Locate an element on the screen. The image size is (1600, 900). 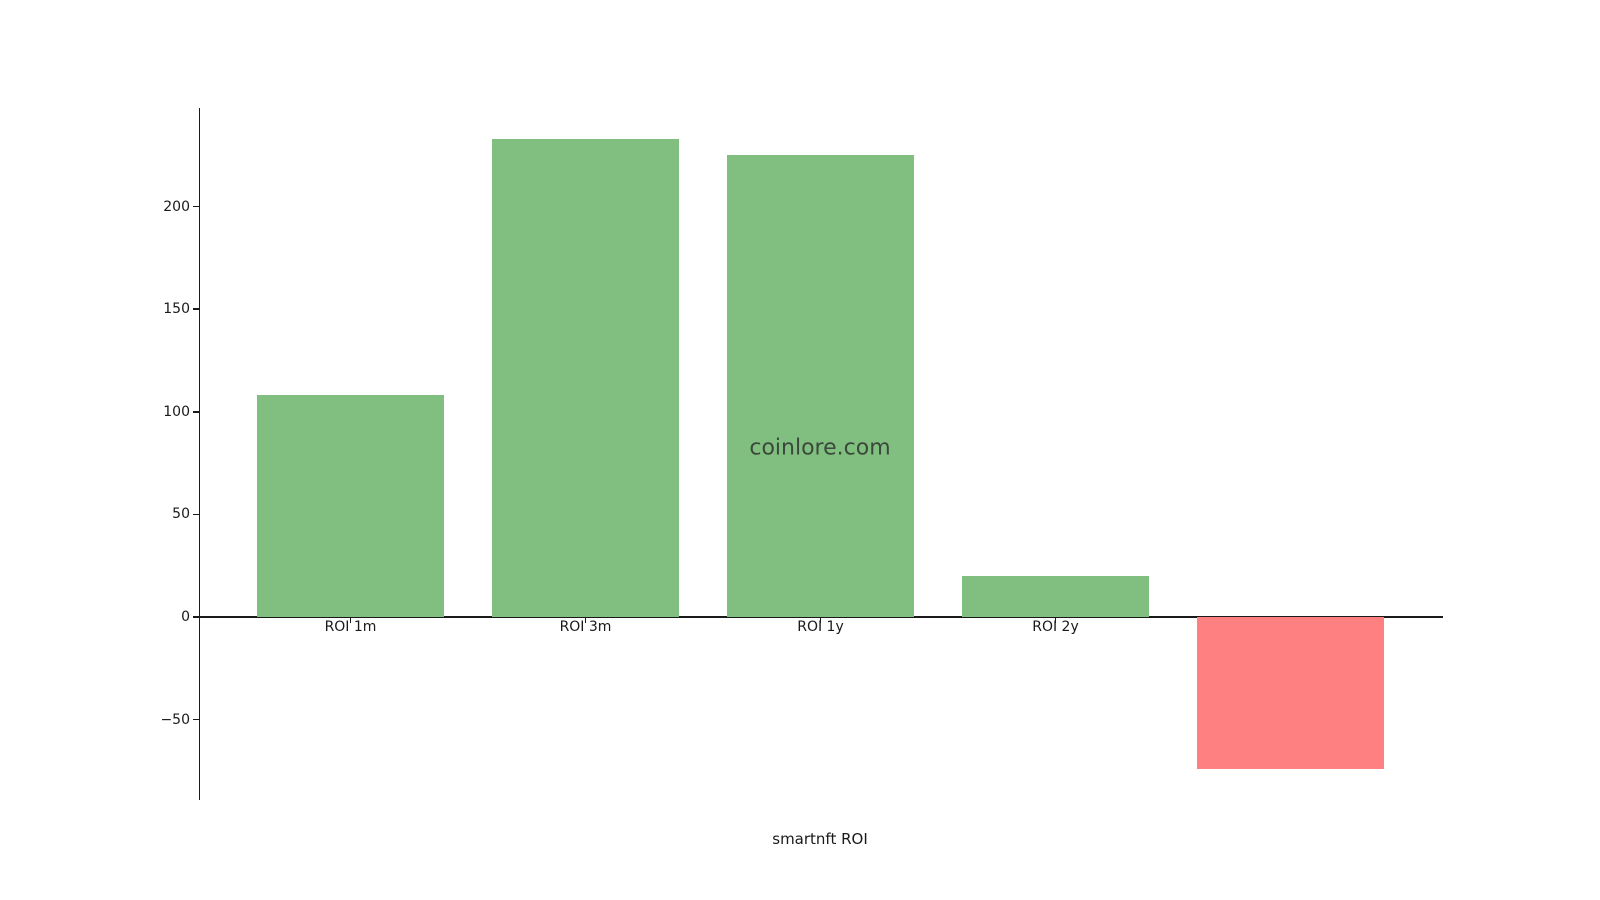
x-tick-label: ROI 1y is located at coordinates (820, 627).